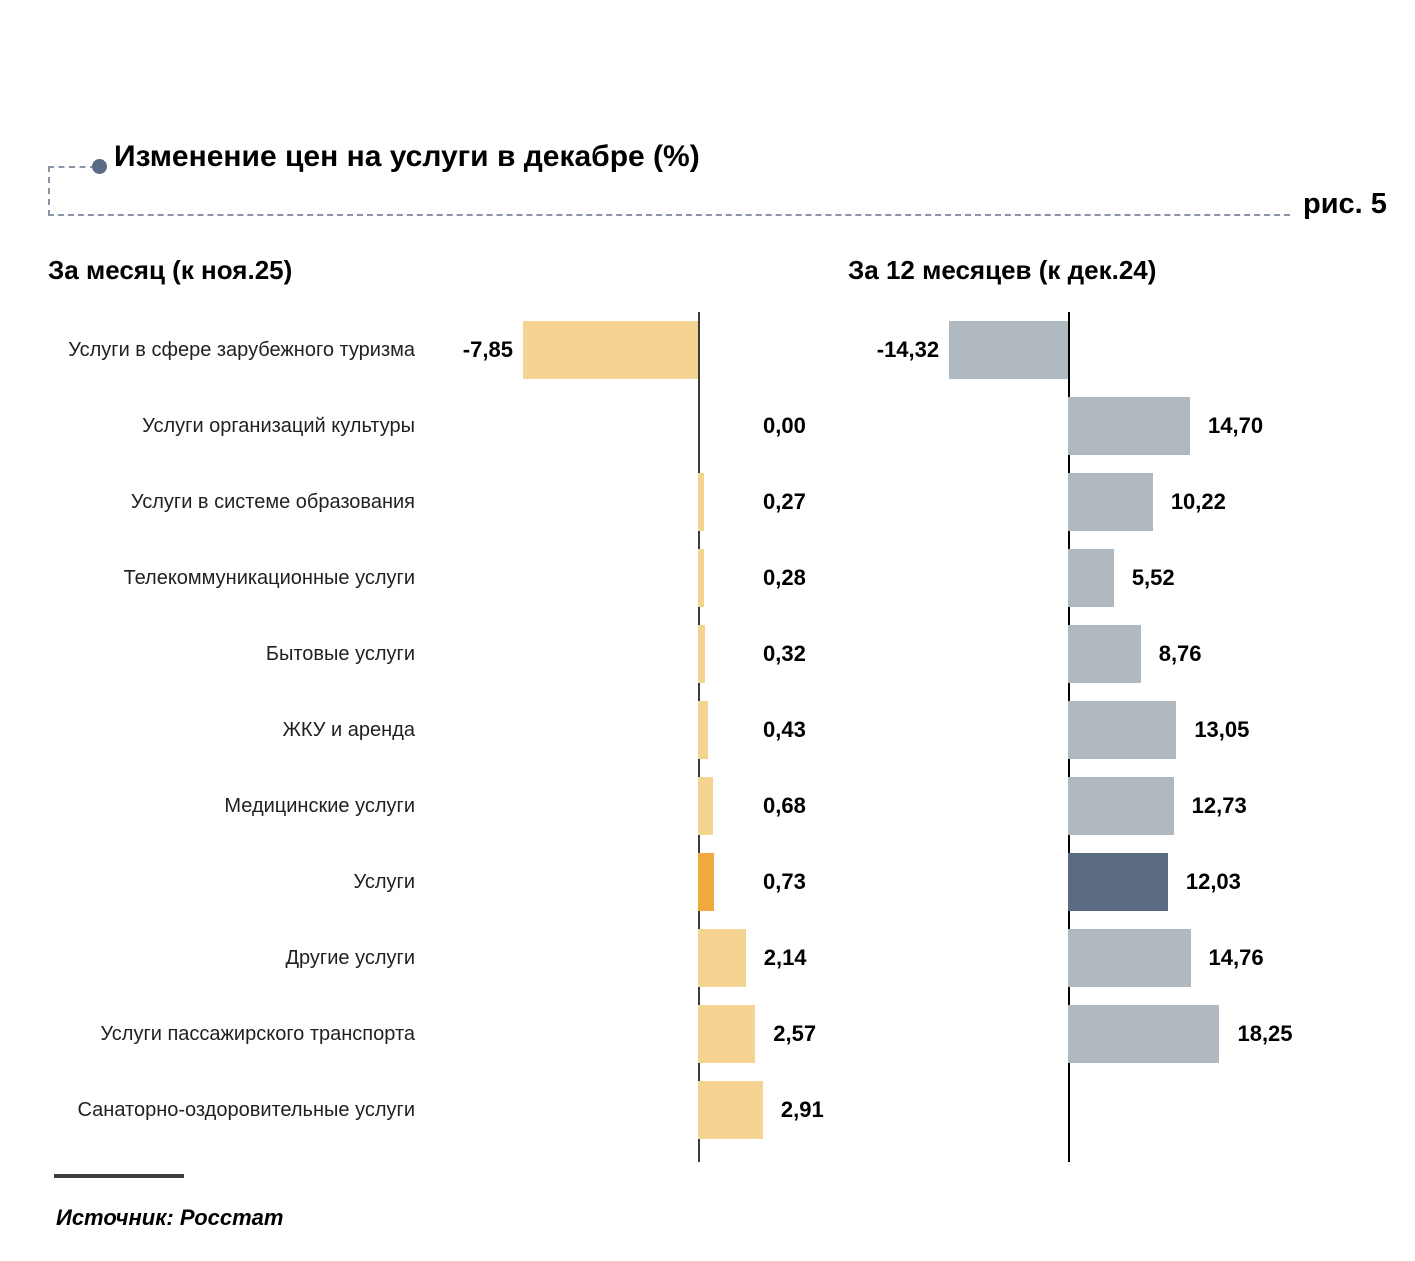 This screenshot has height=1261, width=1415. I want to click on value-label-month: -7,85, so click(487, 349).